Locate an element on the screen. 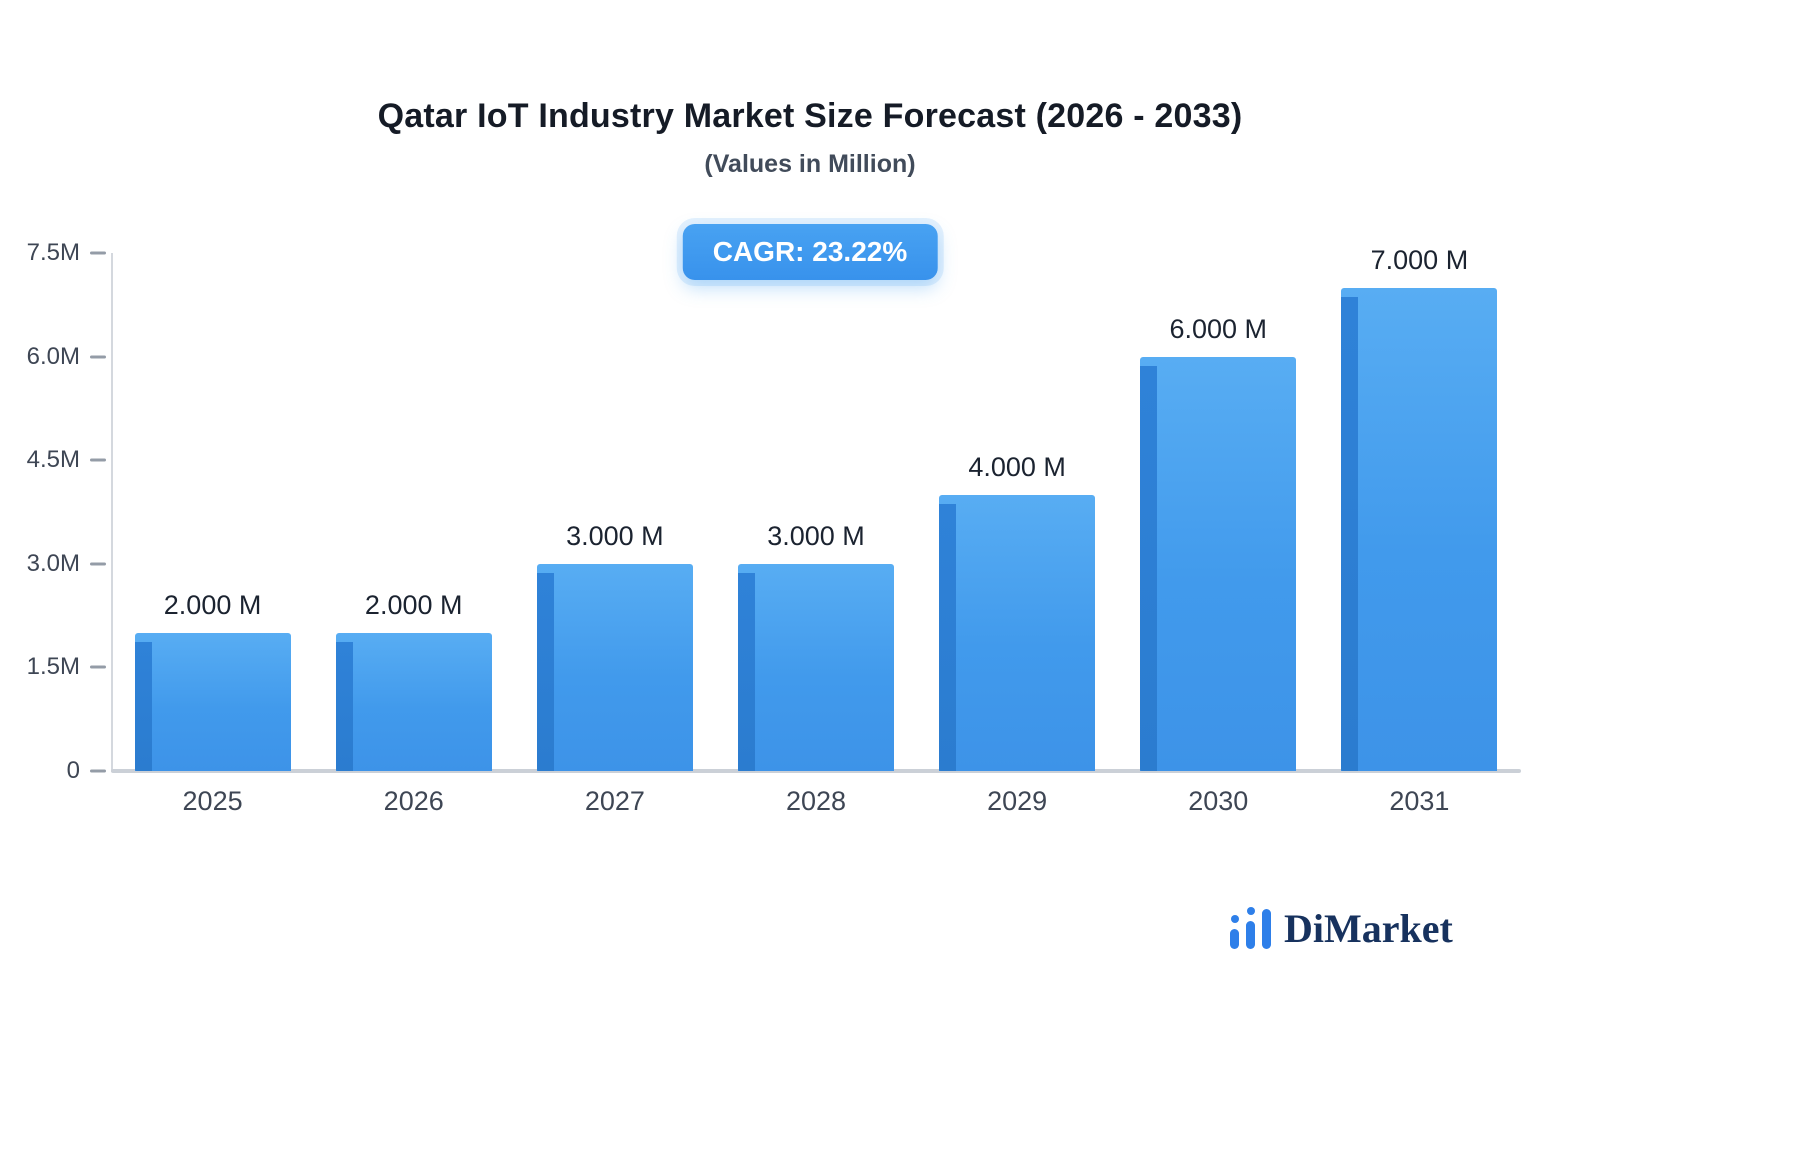  bar: 7.000 M is located at coordinates (1419, 508).